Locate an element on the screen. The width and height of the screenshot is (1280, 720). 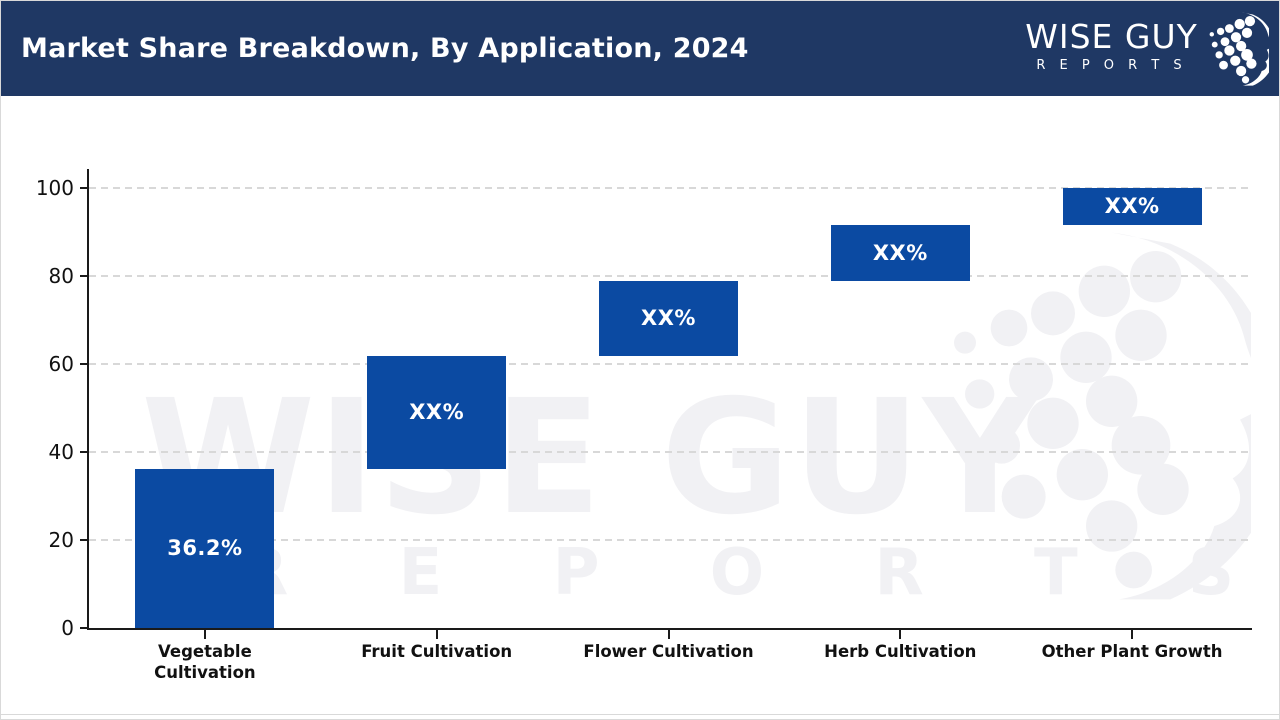
bar-value-label: 36.2% is located at coordinates (205, 548).